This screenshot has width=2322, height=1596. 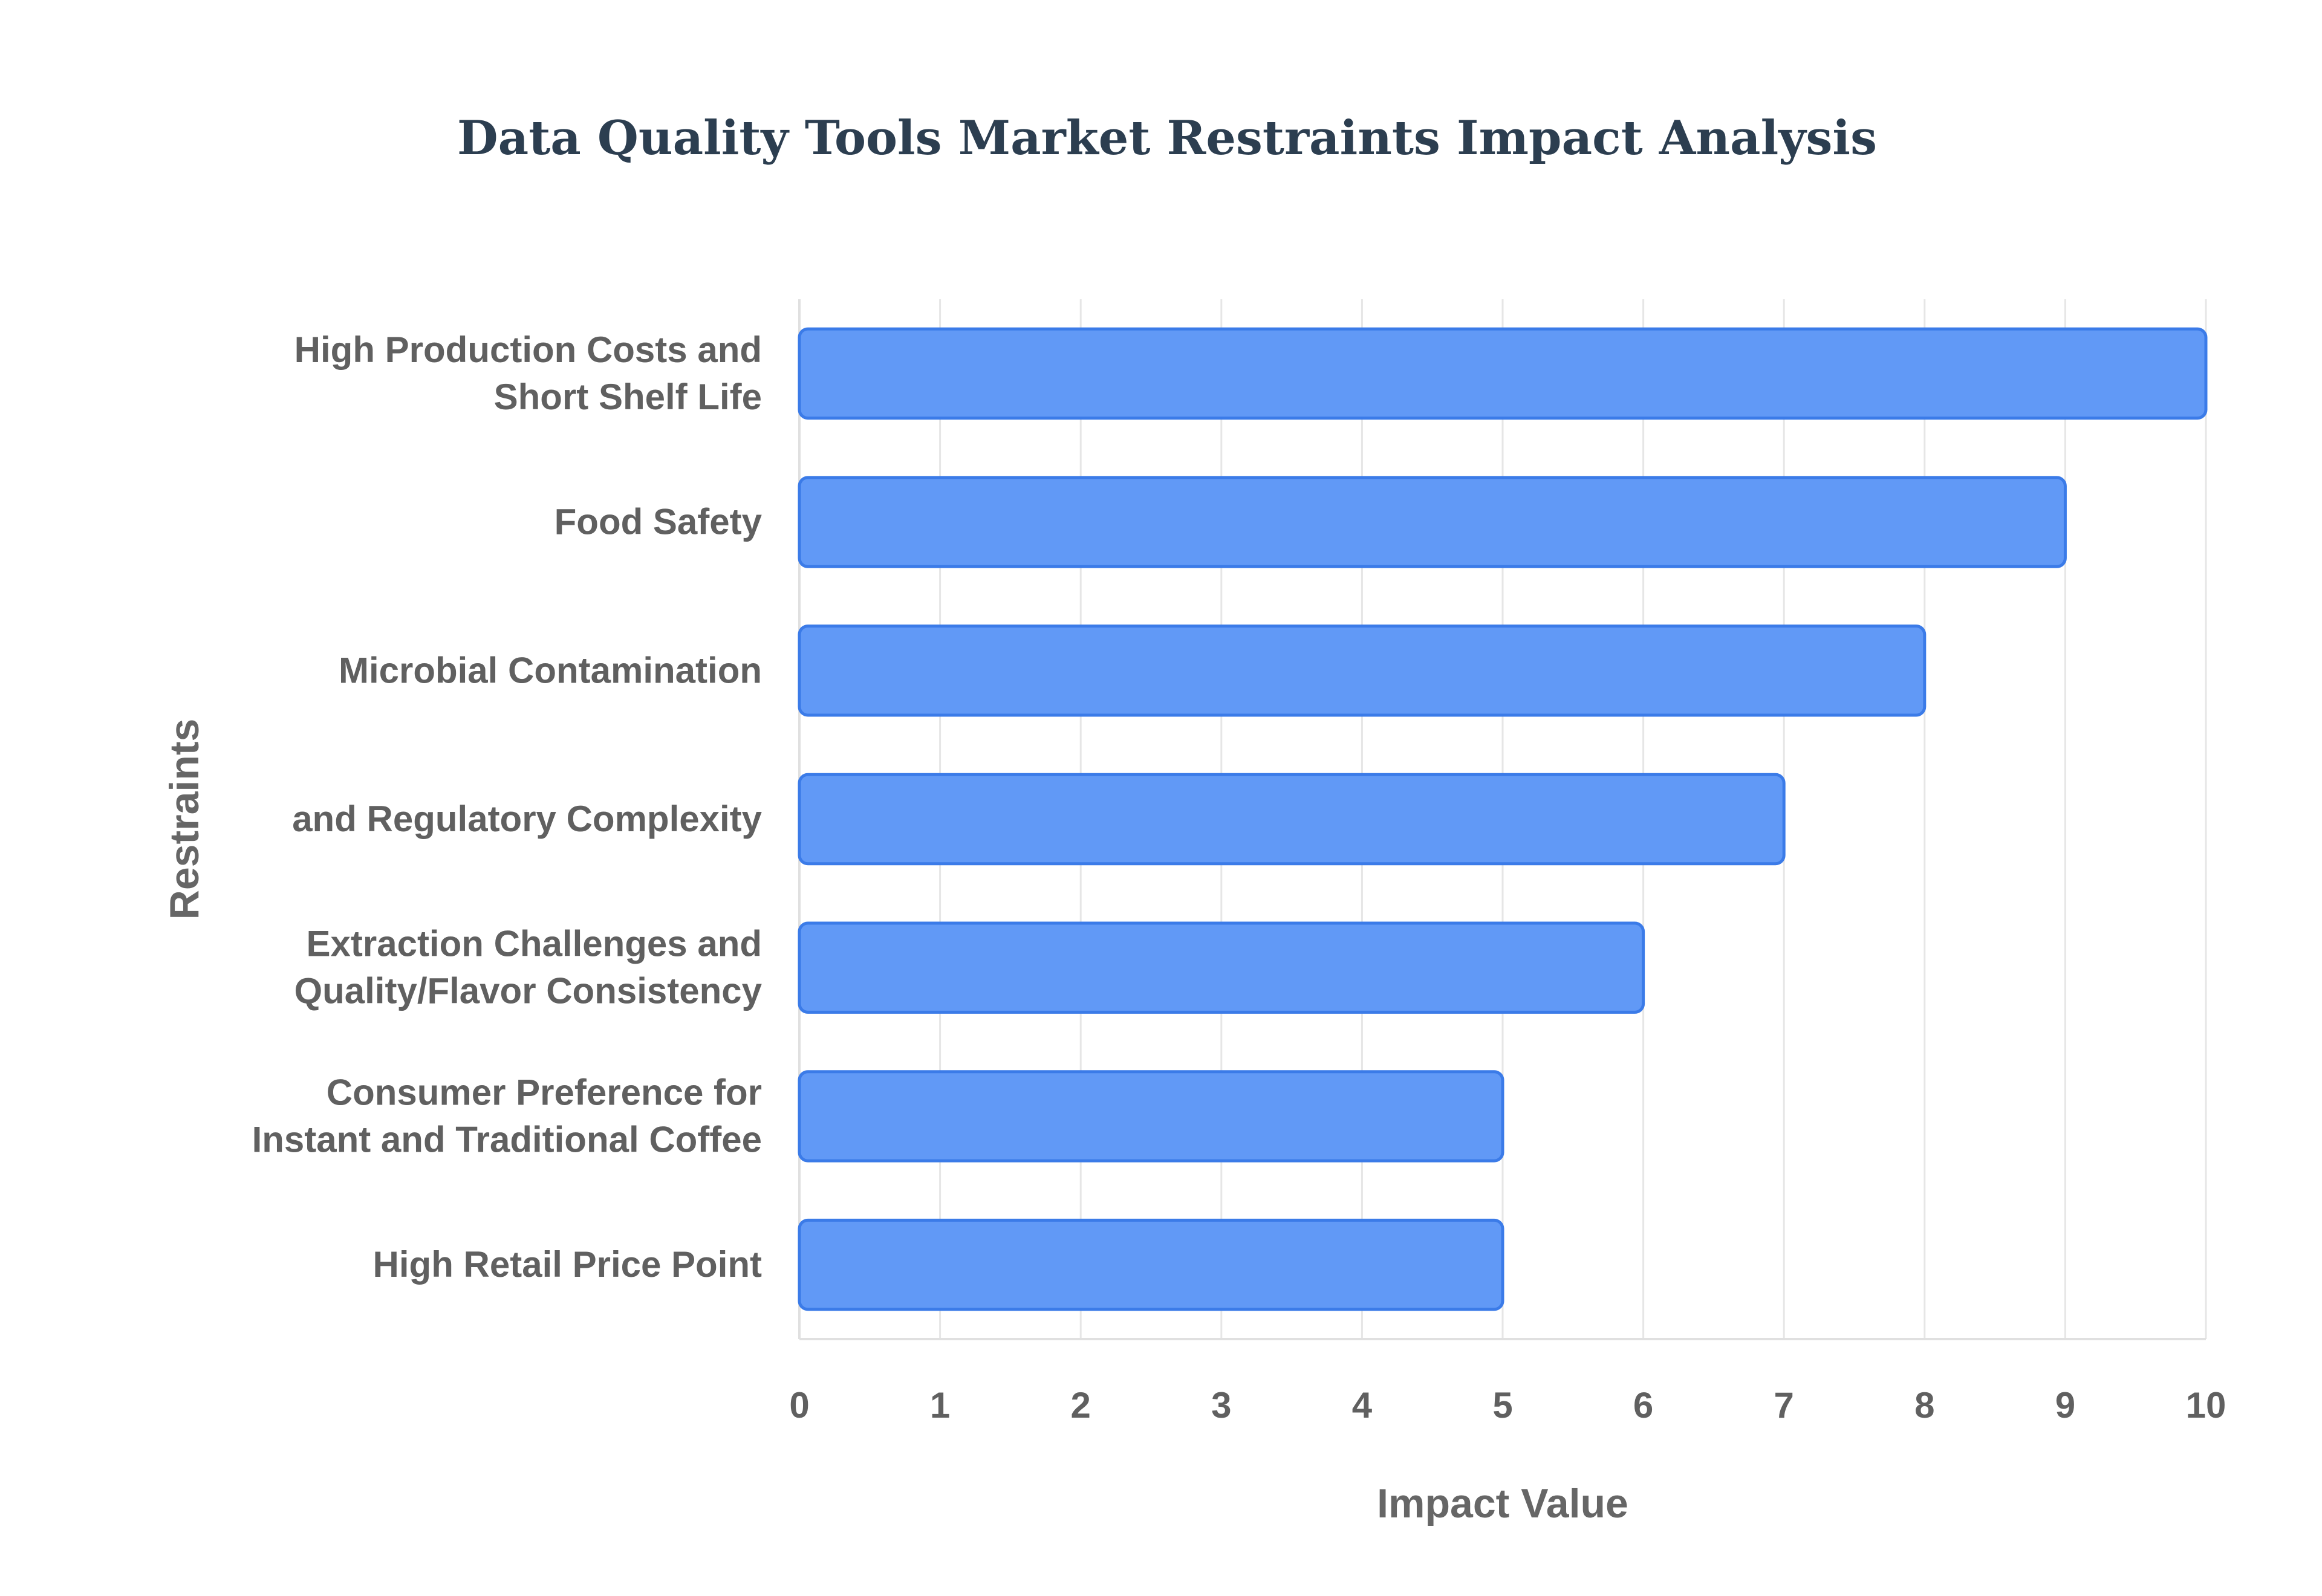 What do you see at coordinates (658, 522) in the screenshot?
I see `category-label: Food Safety` at bounding box center [658, 522].